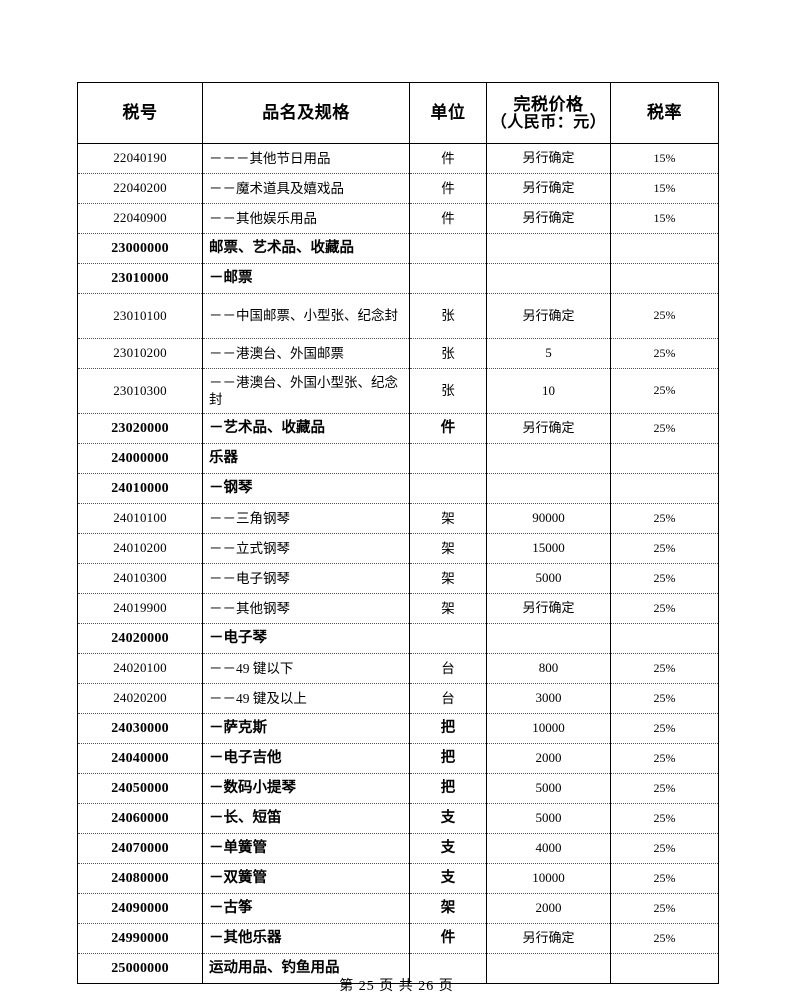 The width and height of the screenshot is (793, 1008). I want to click on cell-unit: 张, so click(448, 316).